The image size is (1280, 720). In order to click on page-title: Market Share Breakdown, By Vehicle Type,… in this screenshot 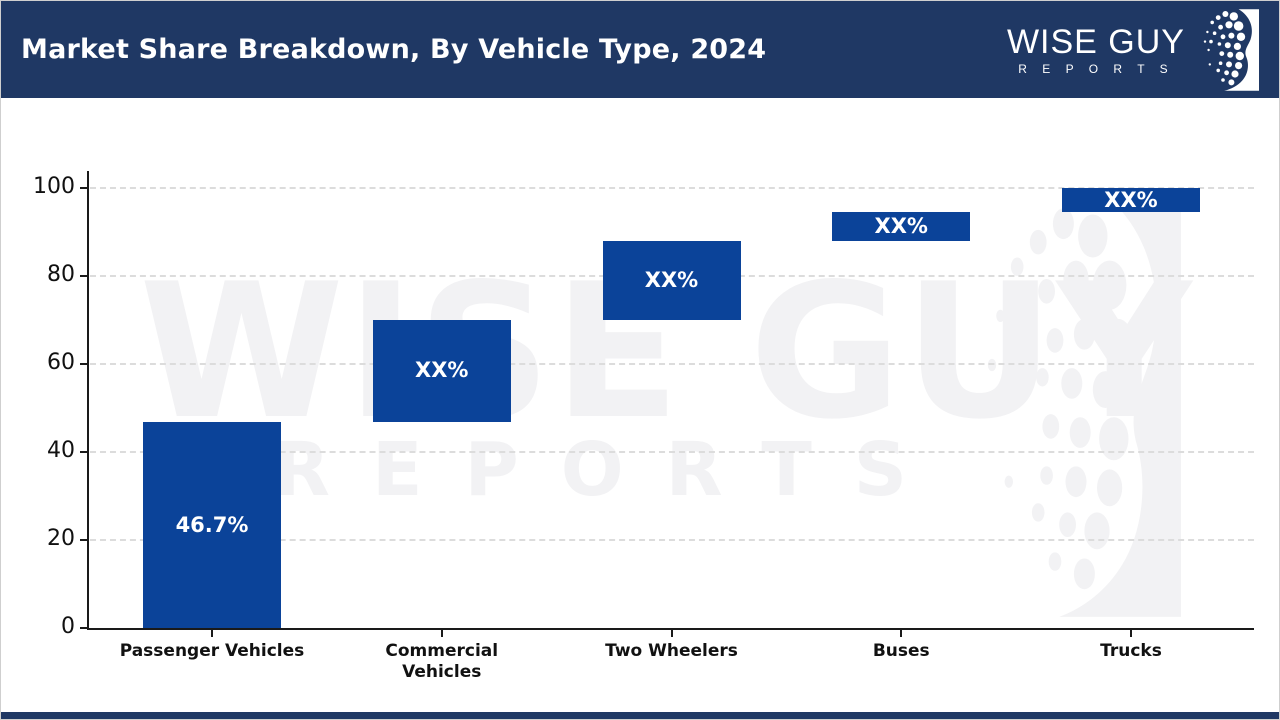, I will do `click(394, 49)`.